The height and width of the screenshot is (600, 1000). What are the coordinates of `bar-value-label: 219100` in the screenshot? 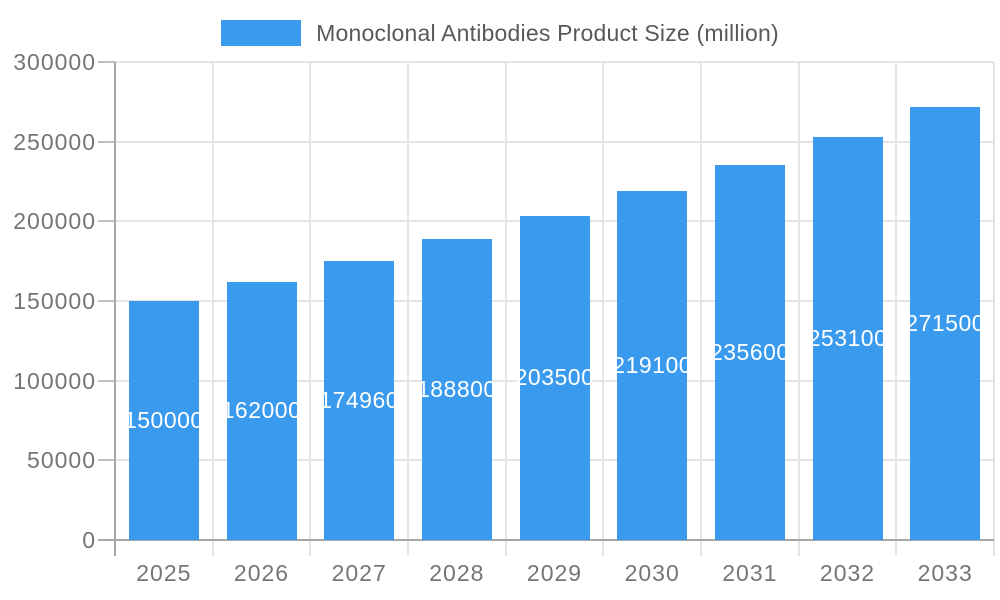 It's located at (652, 364).